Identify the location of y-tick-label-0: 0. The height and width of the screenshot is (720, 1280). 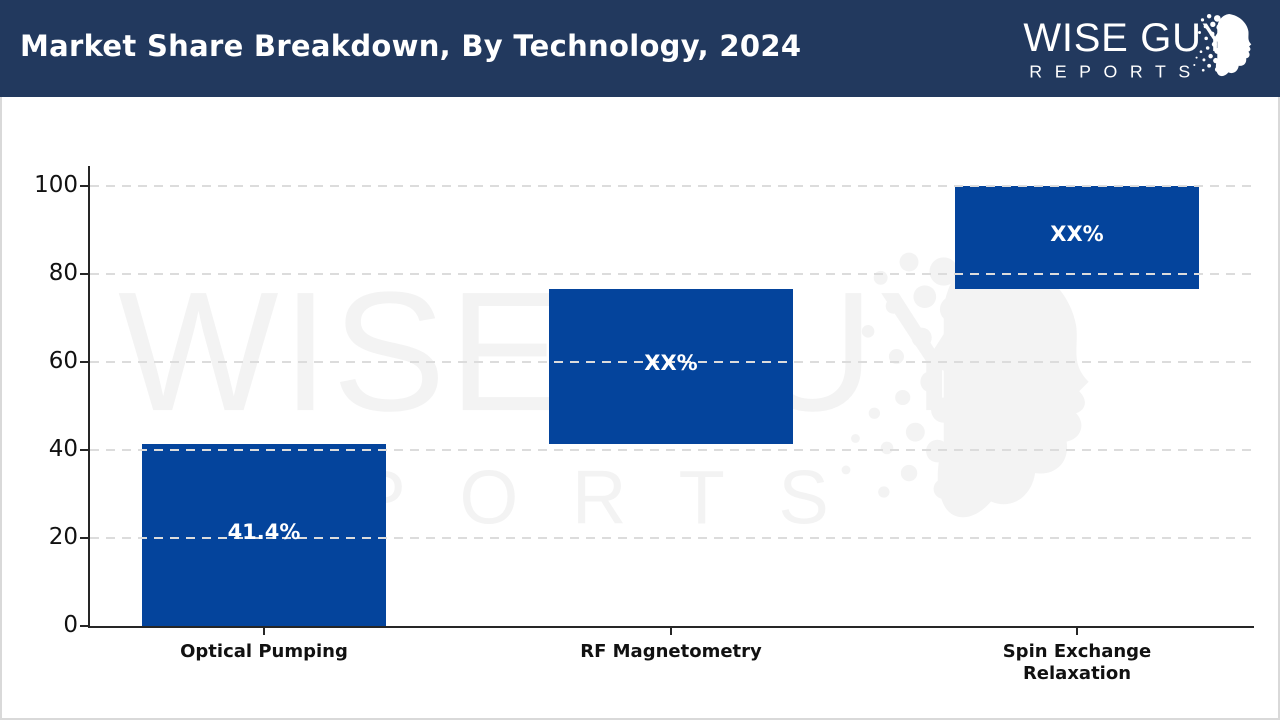
(70, 625).